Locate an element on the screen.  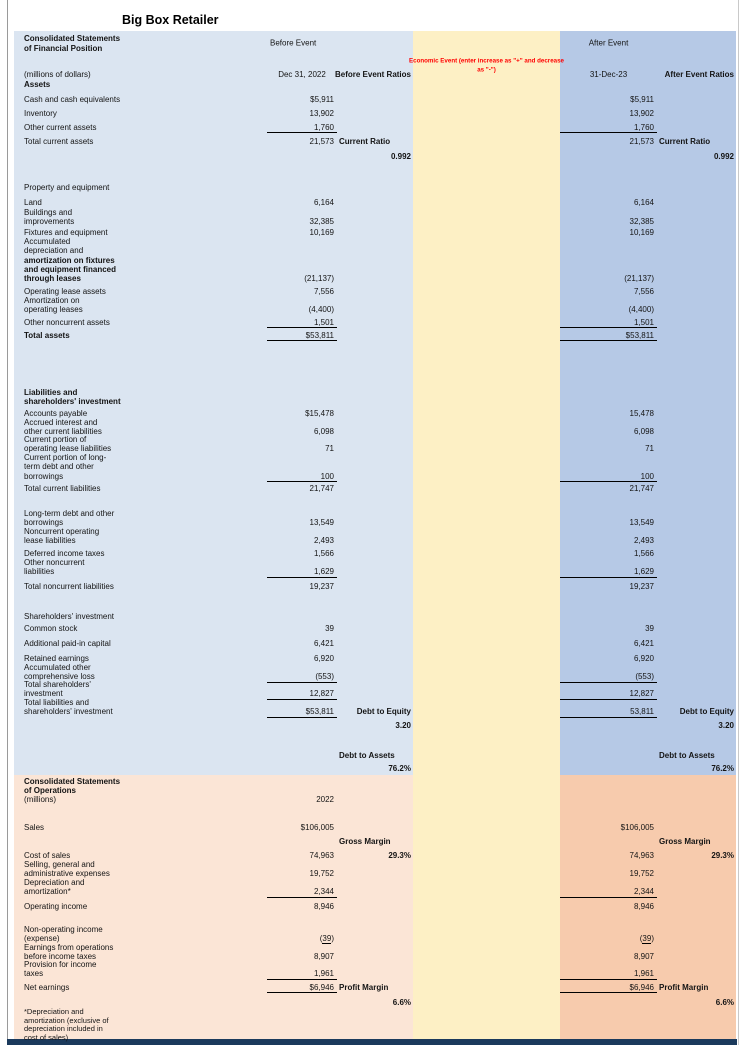
before-value: 13,549 is located at coordinates (321, 523).